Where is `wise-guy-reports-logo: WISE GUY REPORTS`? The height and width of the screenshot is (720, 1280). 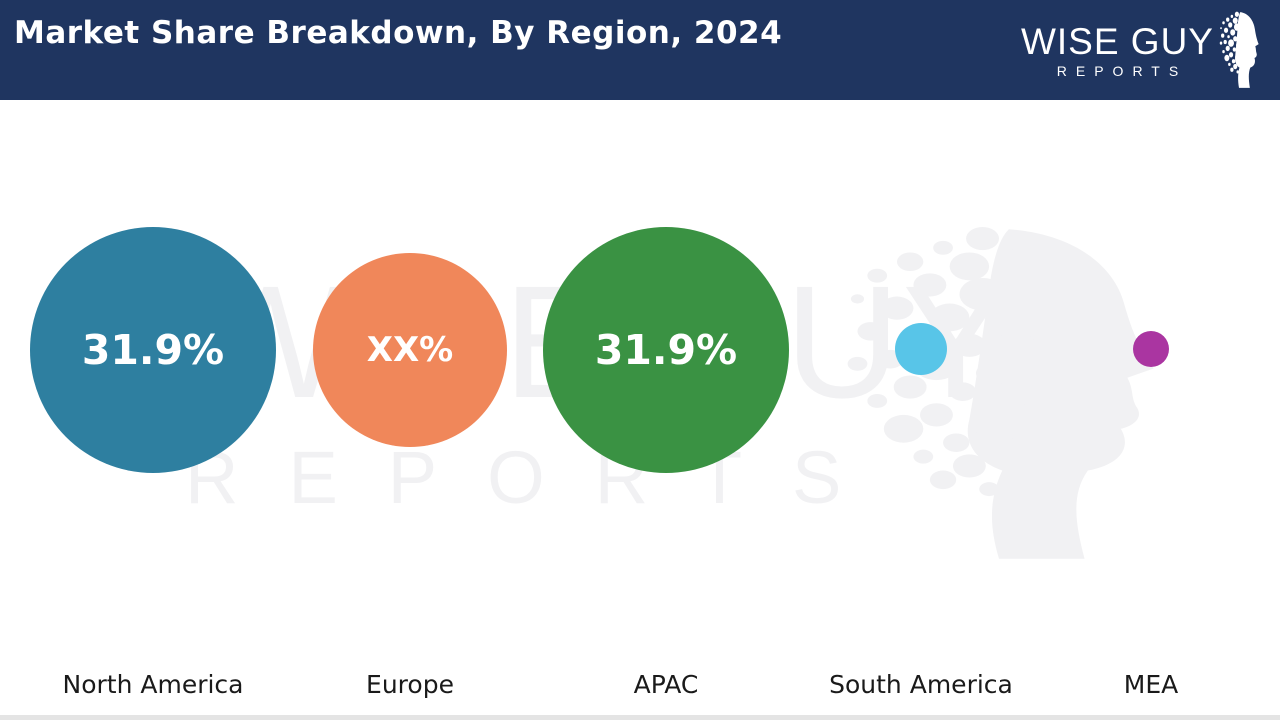 wise-guy-reports-logo: WISE GUY REPORTS is located at coordinates (1141, 50).